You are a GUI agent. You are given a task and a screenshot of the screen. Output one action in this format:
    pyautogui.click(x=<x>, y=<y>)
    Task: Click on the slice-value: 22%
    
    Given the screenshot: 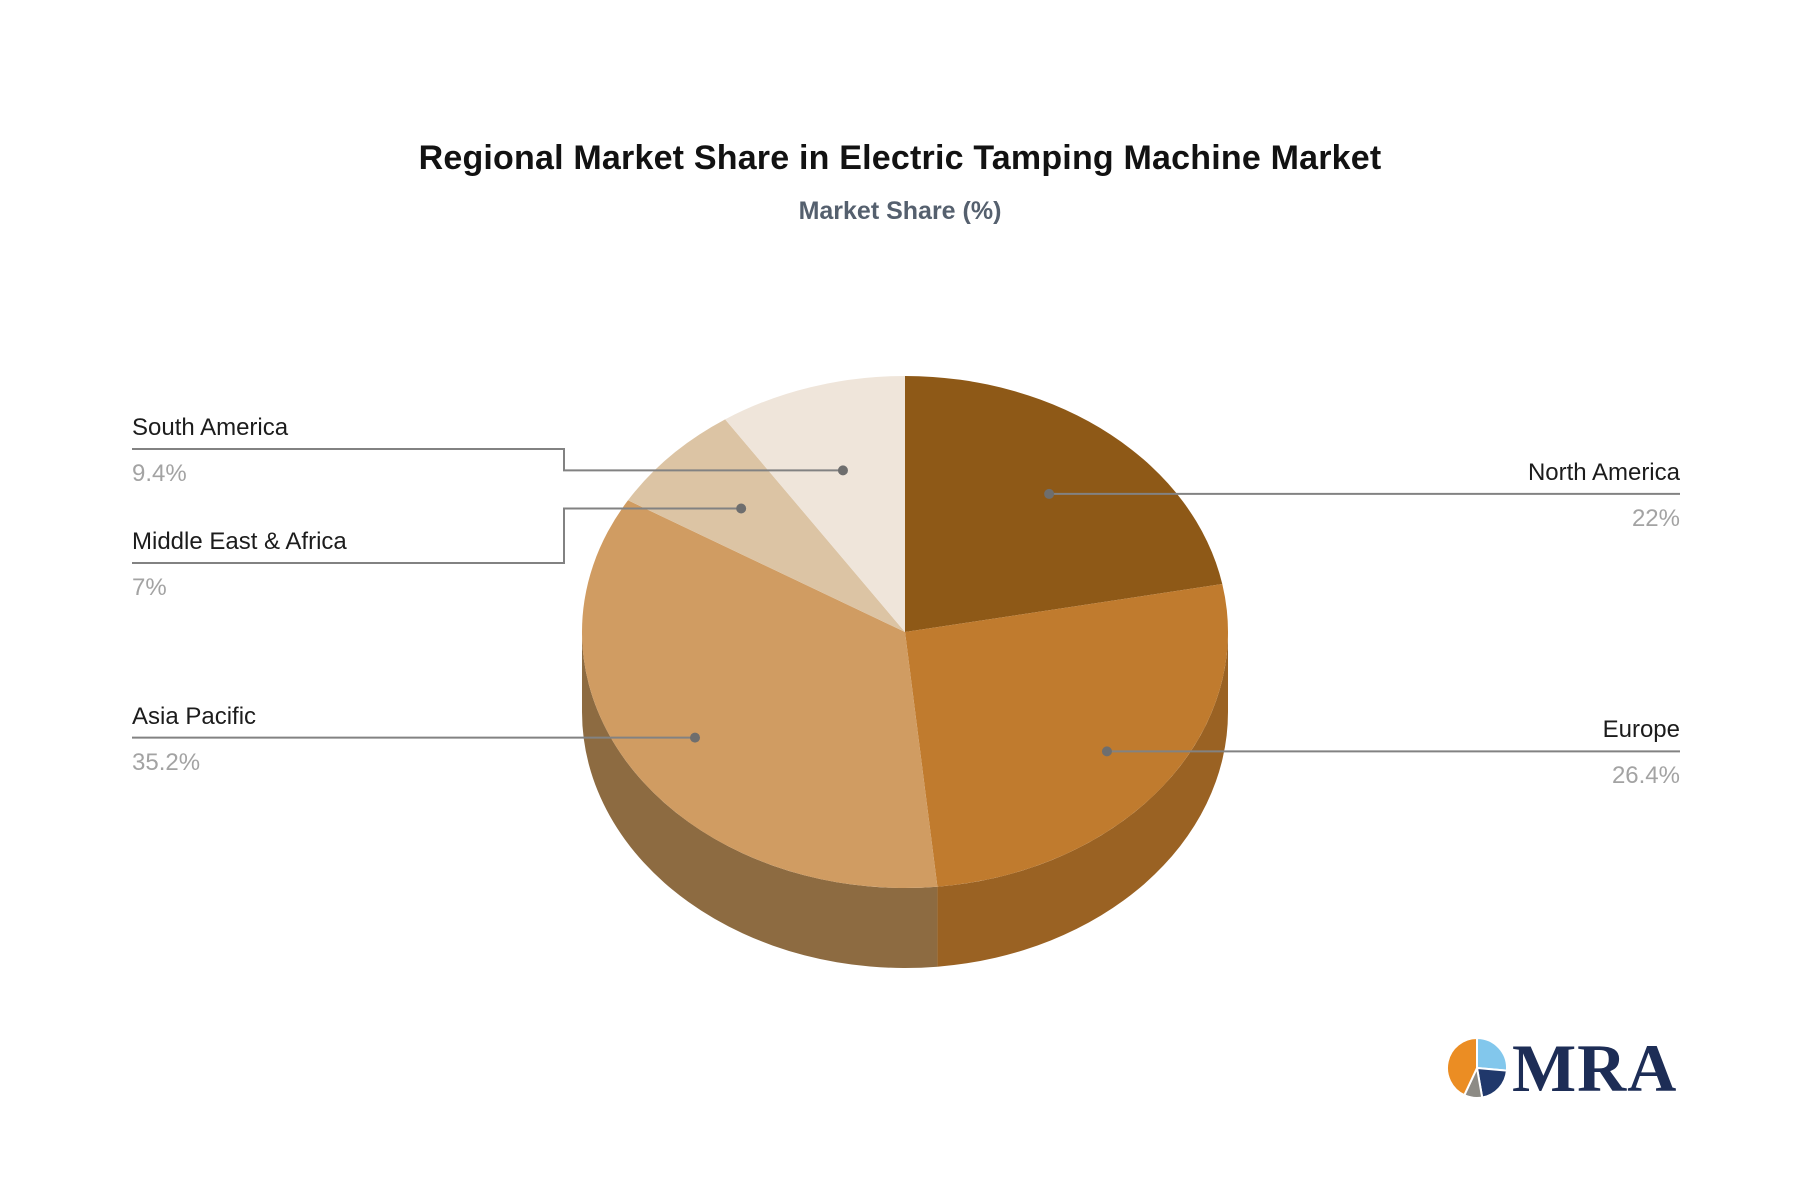 What is the action you would take?
    pyautogui.click(x=1655, y=518)
    